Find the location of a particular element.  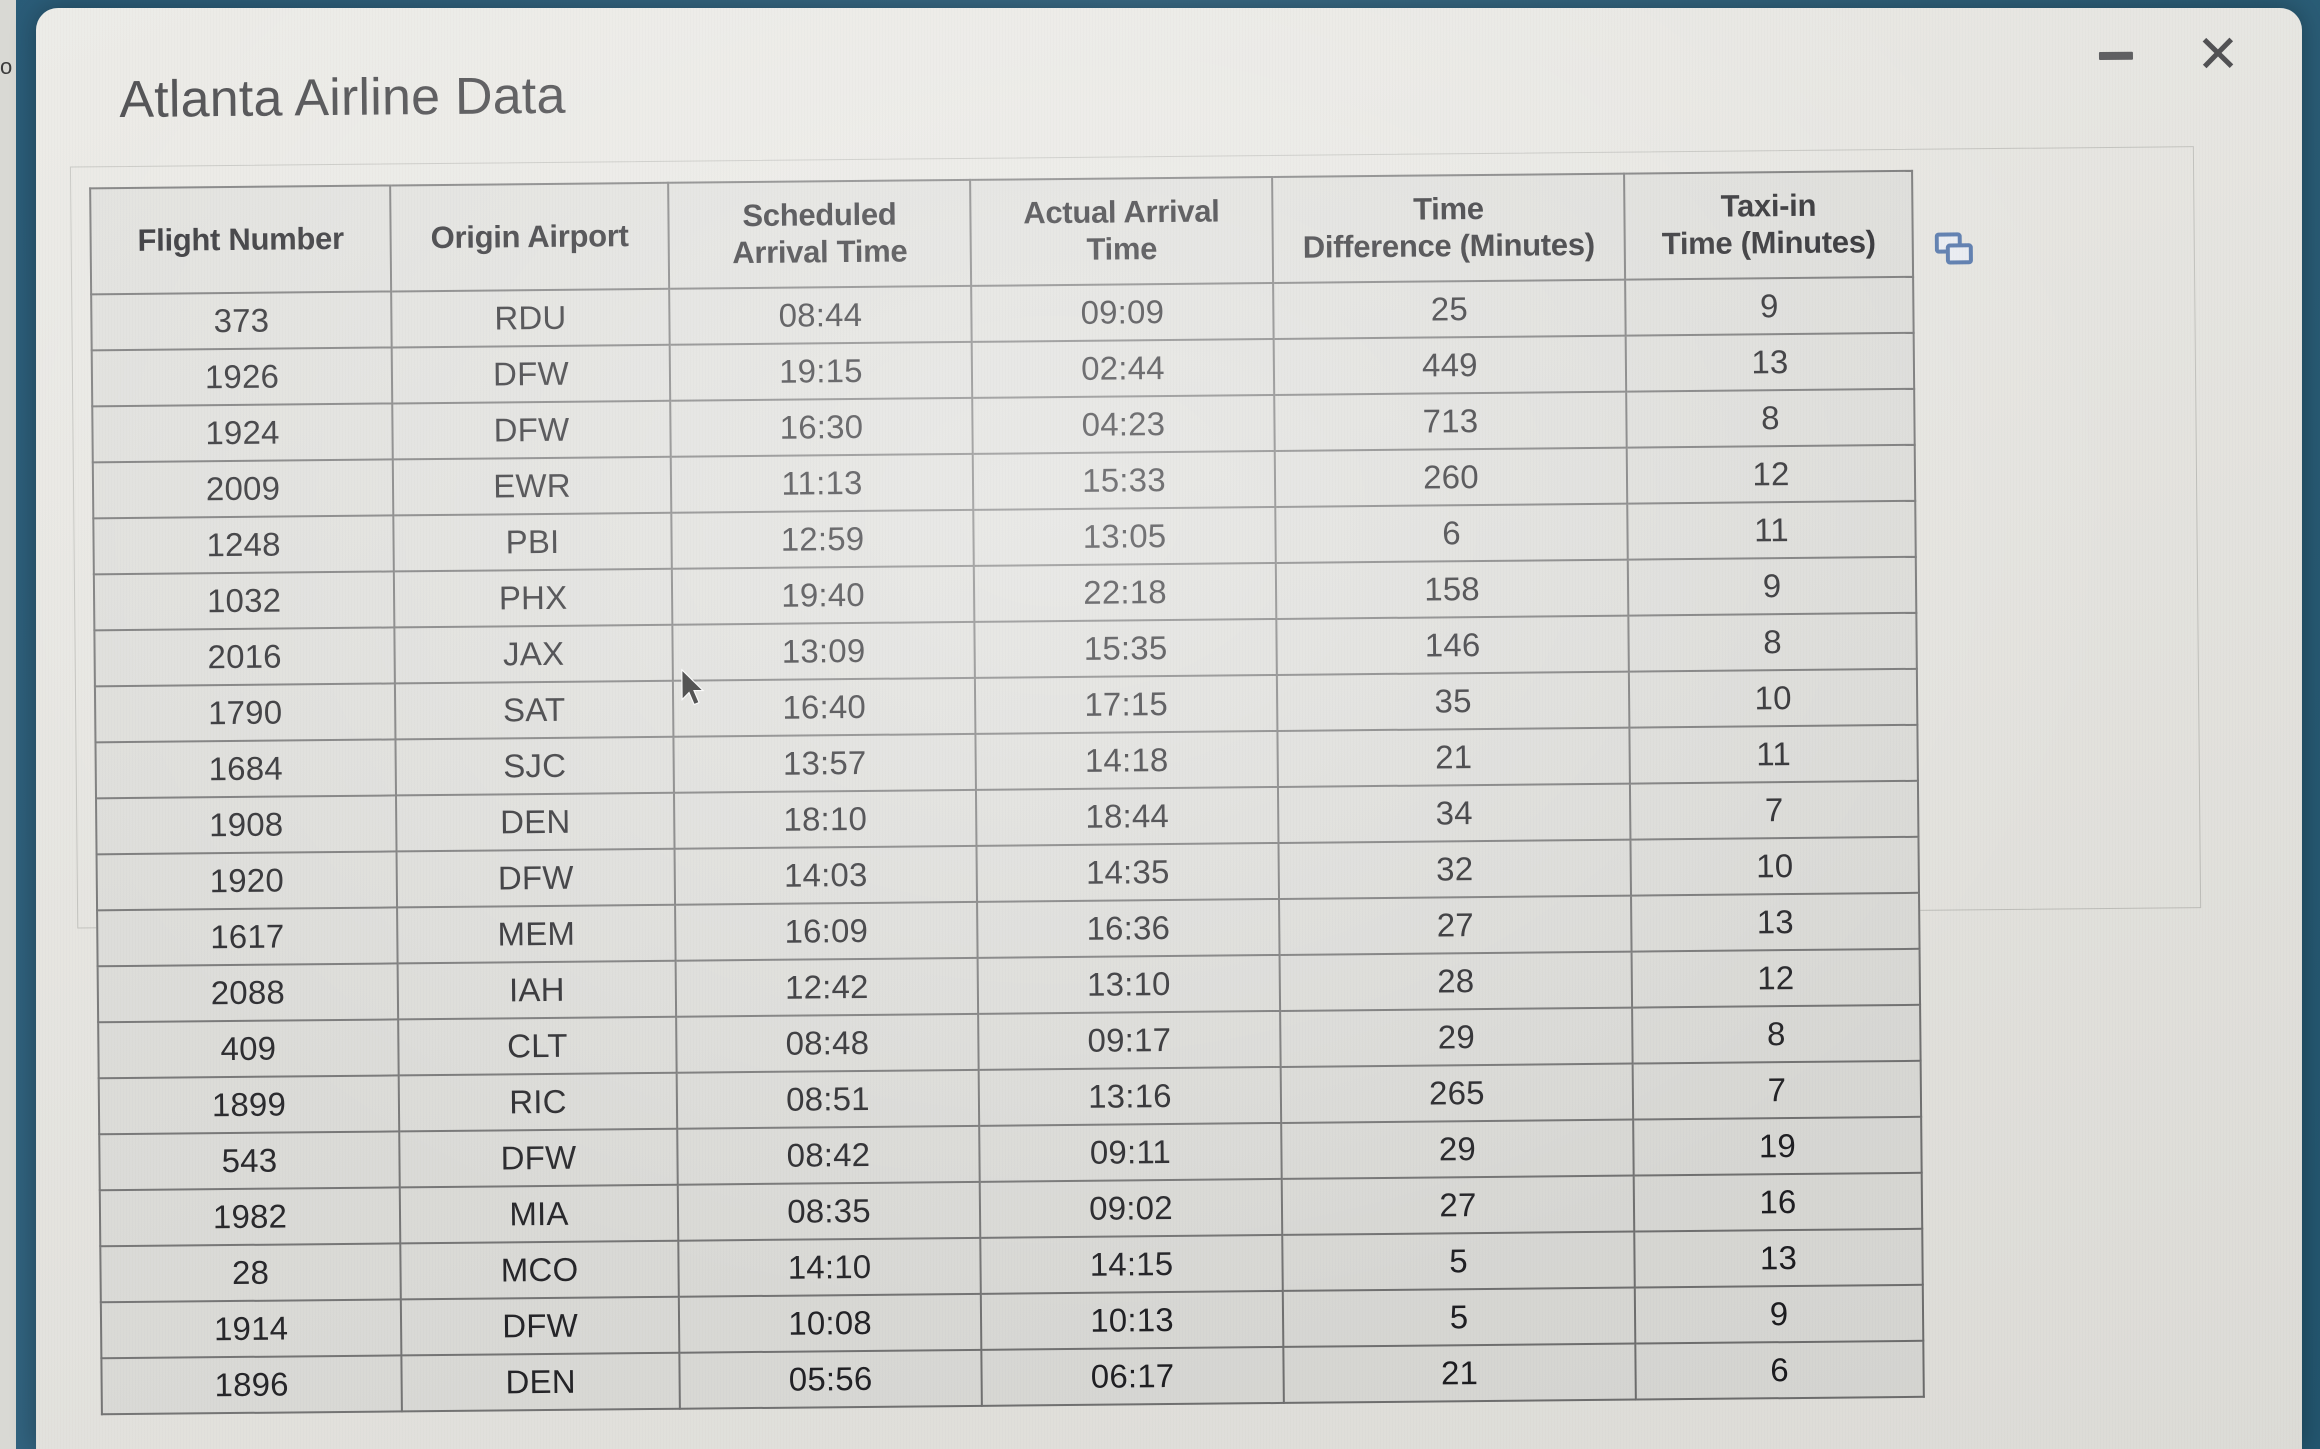

table-cell: 543 is located at coordinates (249, 1161).